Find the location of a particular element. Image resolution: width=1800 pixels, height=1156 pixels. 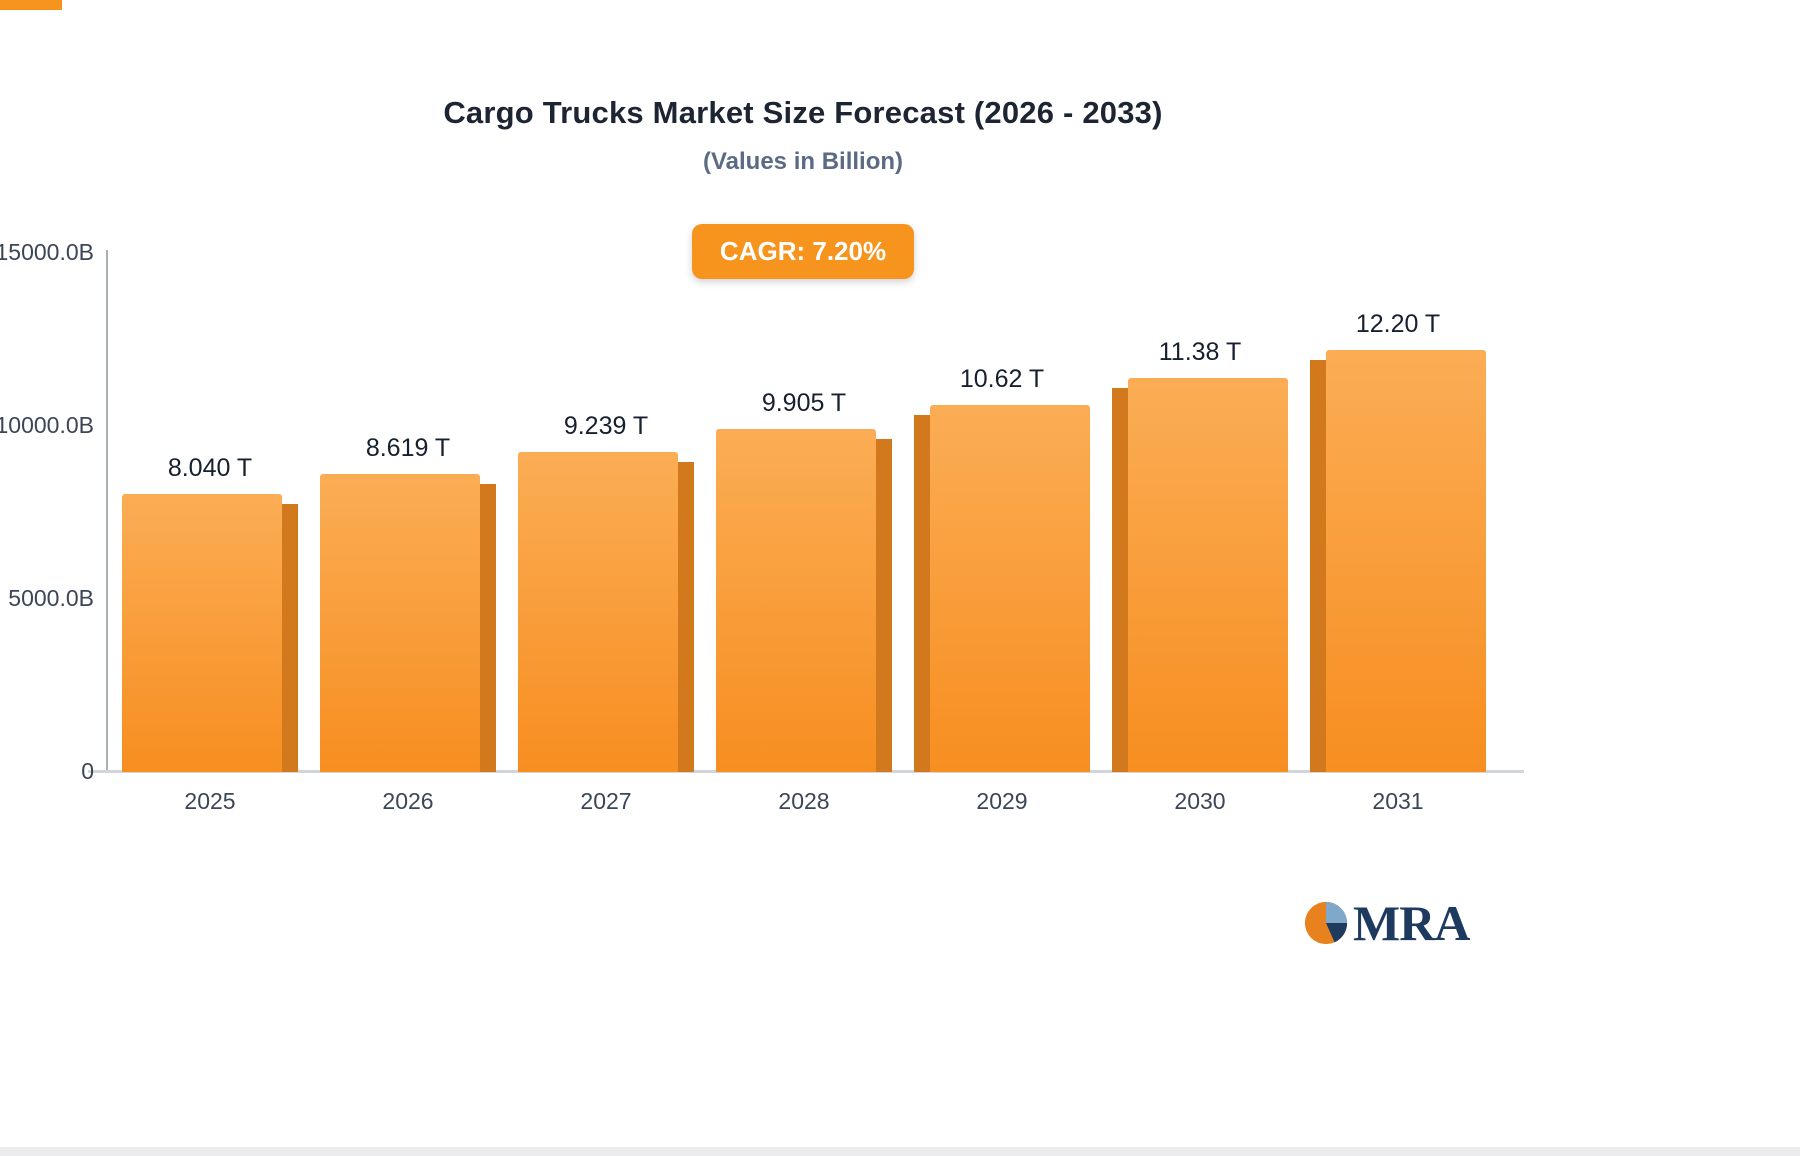

x-axis-label: 2030 is located at coordinates (1200, 801).